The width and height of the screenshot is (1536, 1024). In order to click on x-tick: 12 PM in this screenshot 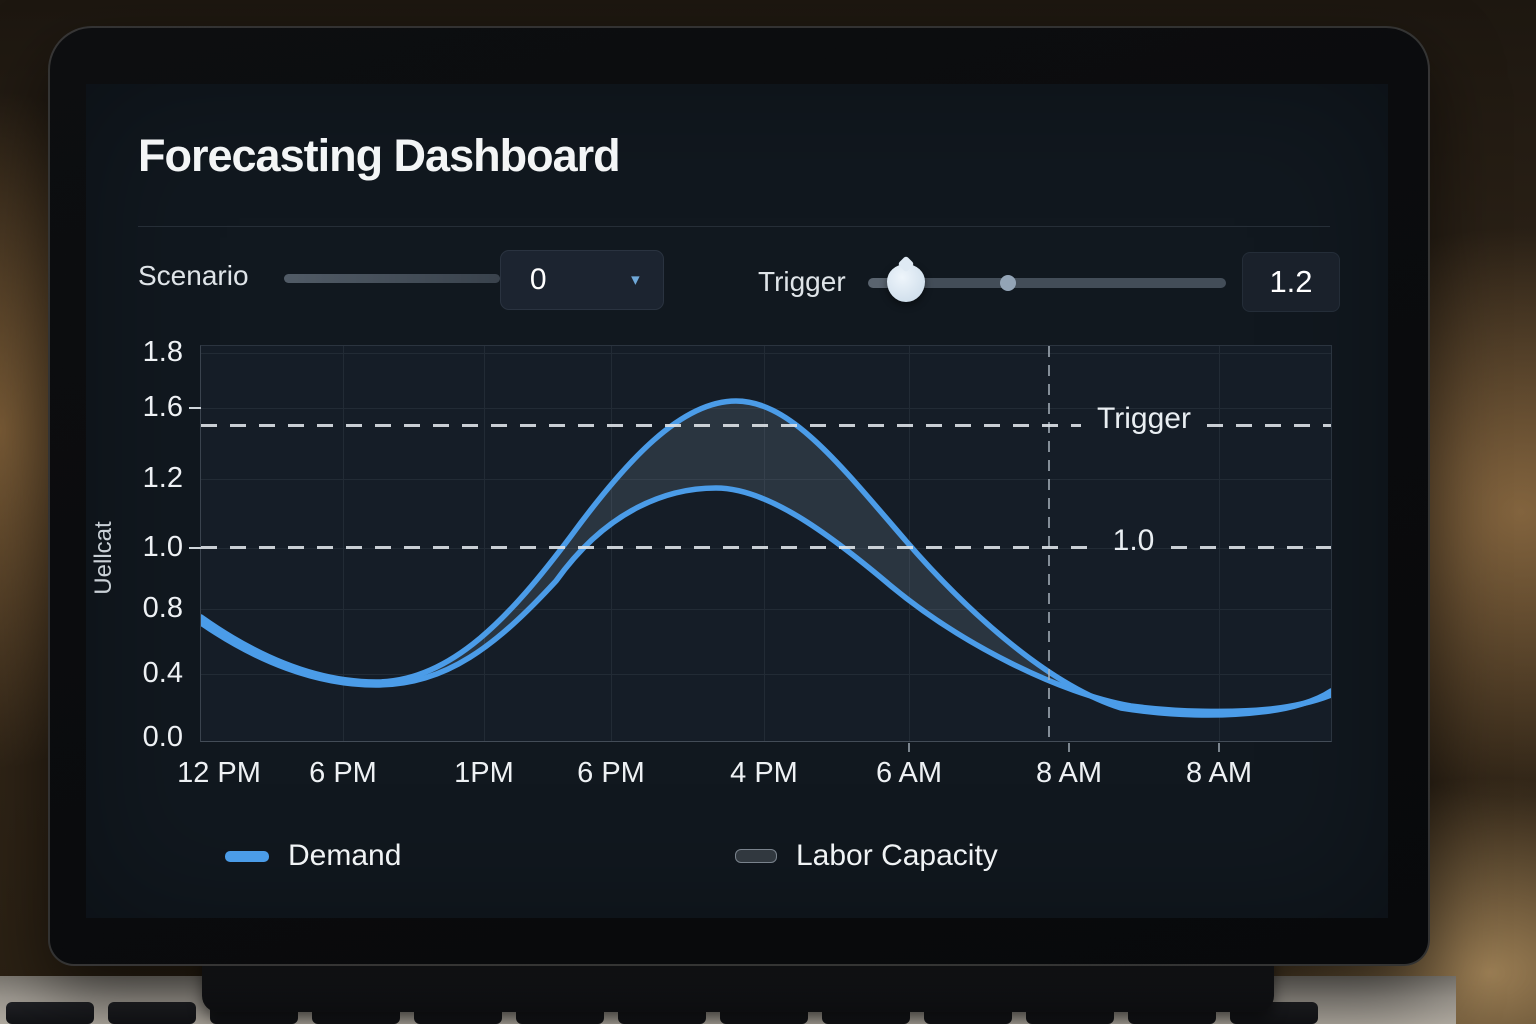, I will do `click(219, 773)`.